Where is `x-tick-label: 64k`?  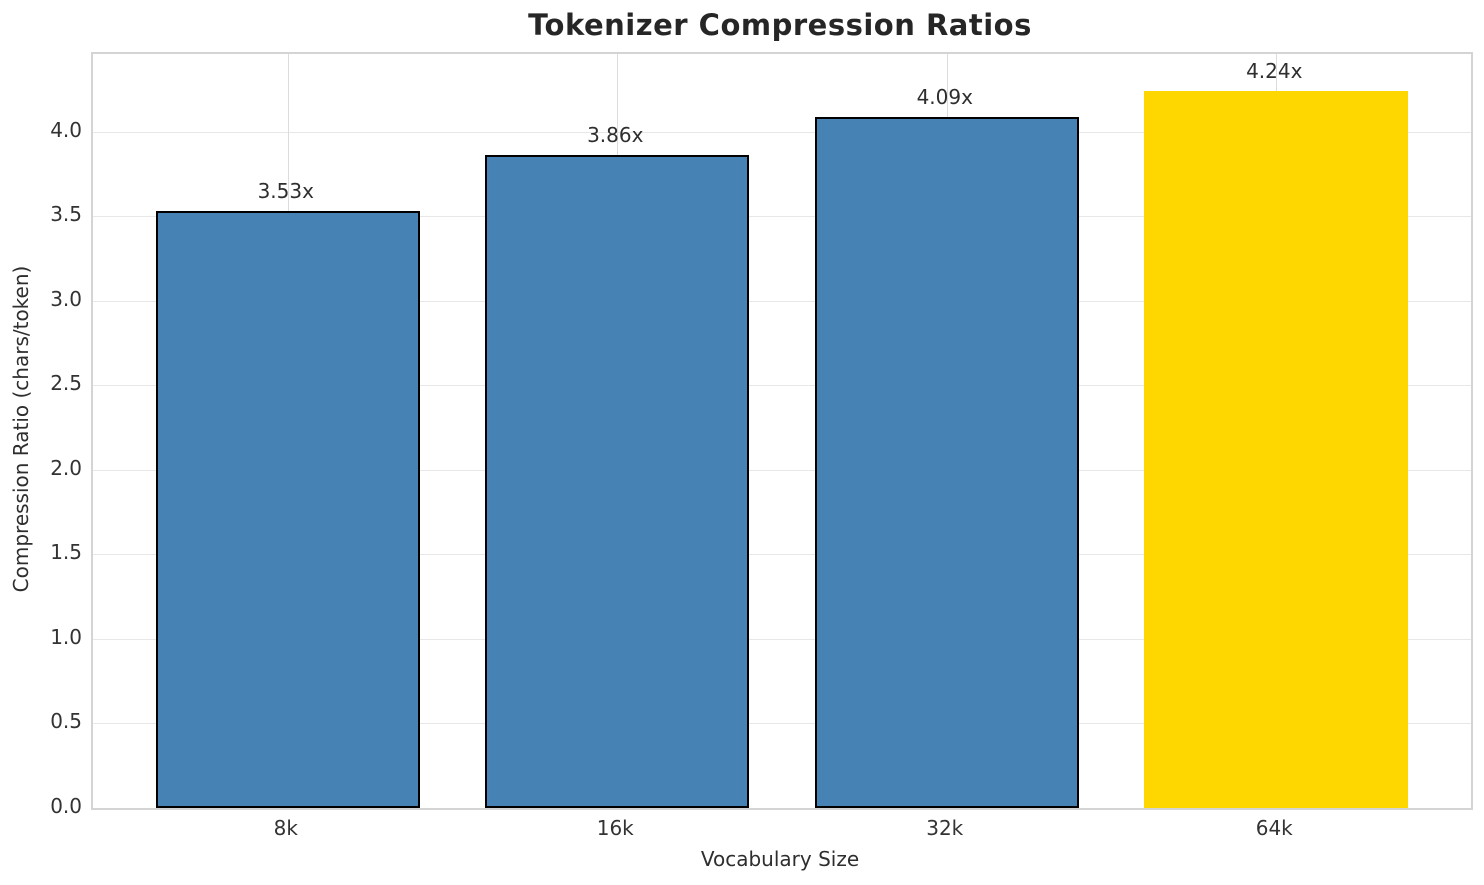
x-tick-label: 64k is located at coordinates (1274, 828).